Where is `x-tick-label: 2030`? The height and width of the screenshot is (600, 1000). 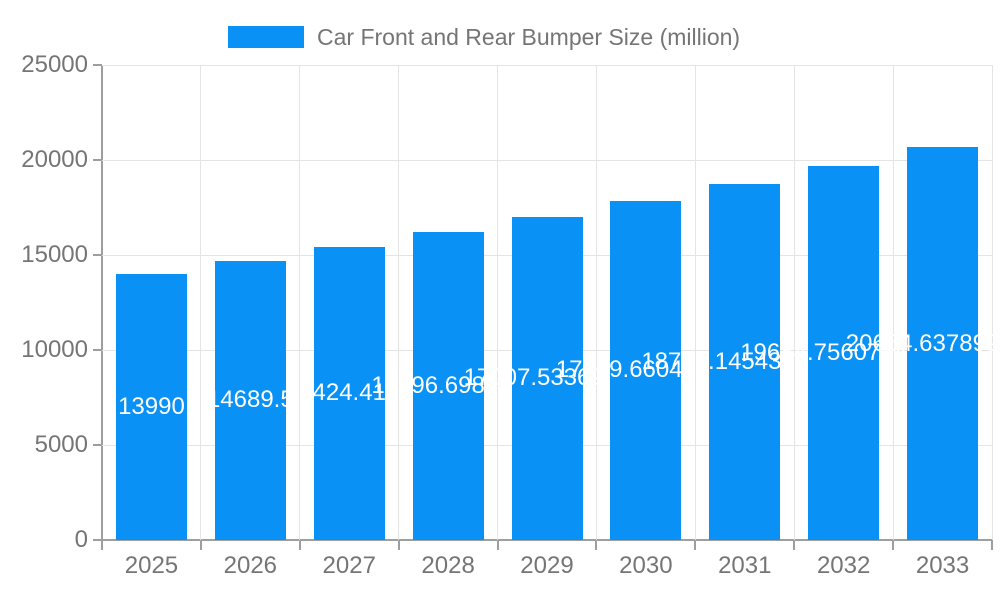 x-tick-label: 2030 is located at coordinates (646, 565).